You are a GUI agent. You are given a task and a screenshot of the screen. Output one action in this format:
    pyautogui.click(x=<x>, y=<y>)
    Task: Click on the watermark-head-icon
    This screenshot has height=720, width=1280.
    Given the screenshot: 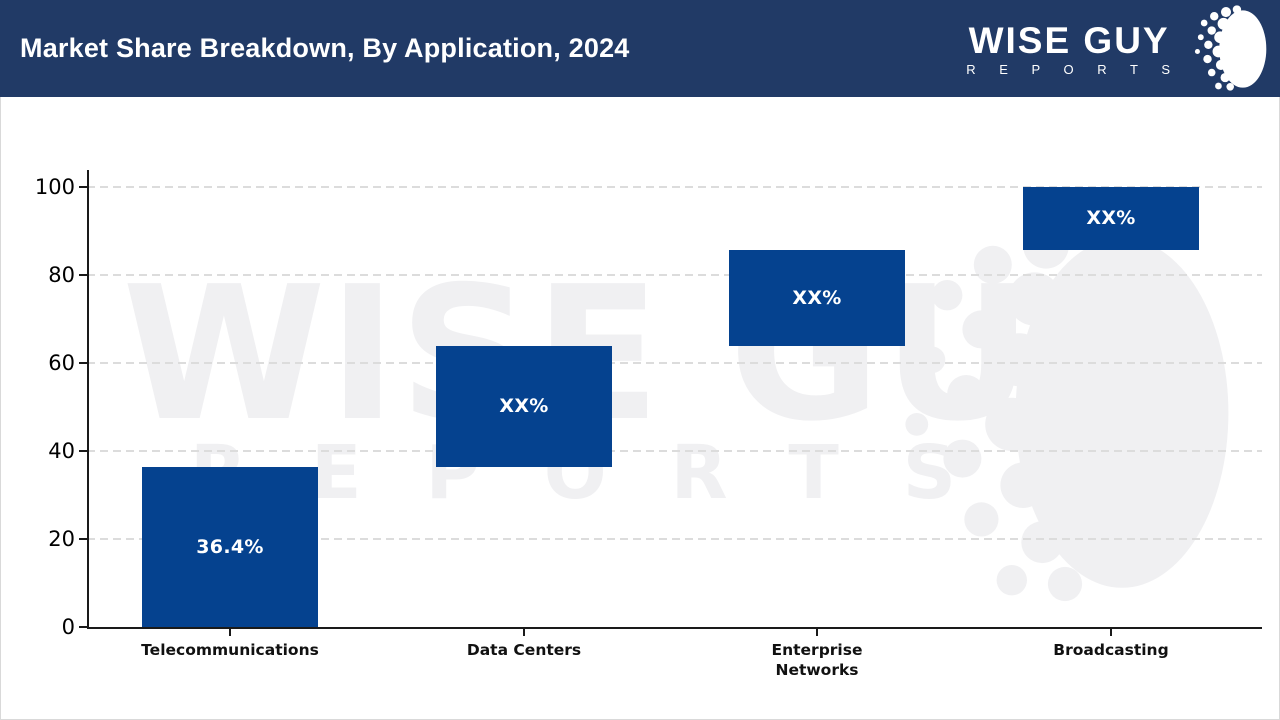 What is the action you would take?
    pyautogui.click(x=1067, y=408)
    